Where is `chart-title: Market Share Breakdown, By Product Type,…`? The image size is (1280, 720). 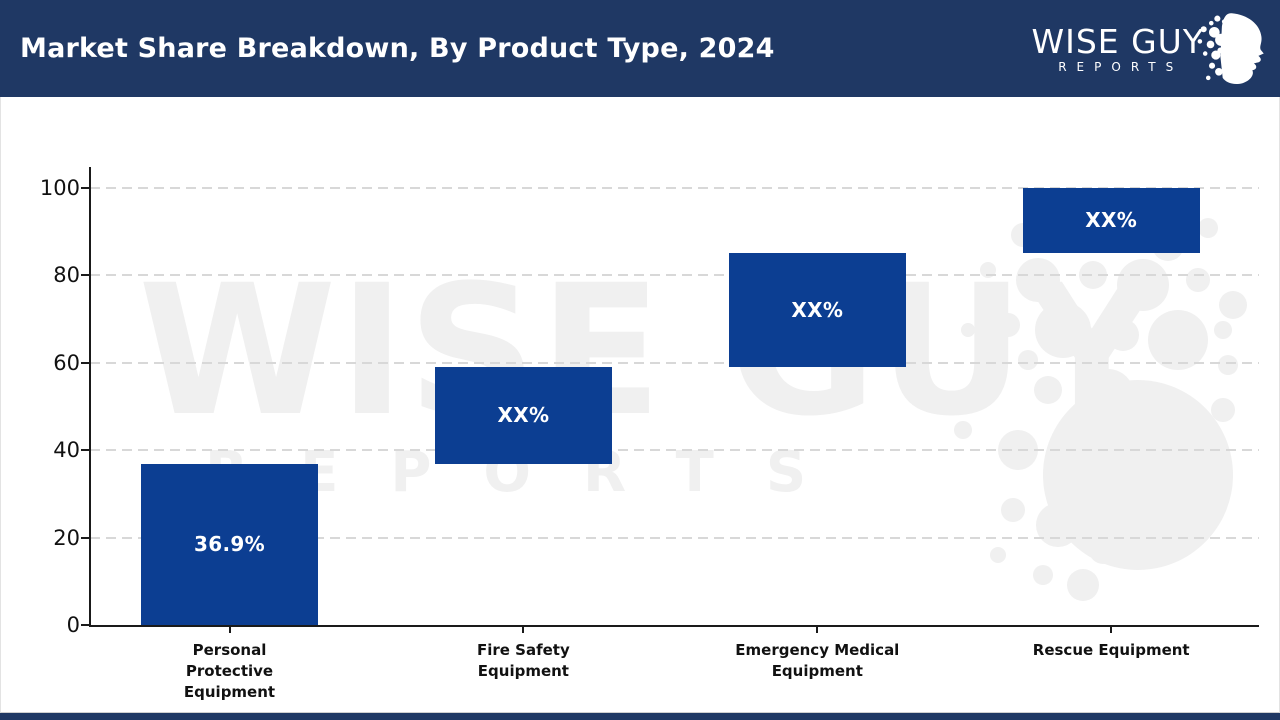 chart-title: Market Share Breakdown, By Product Type,… is located at coordinates (397, 48).